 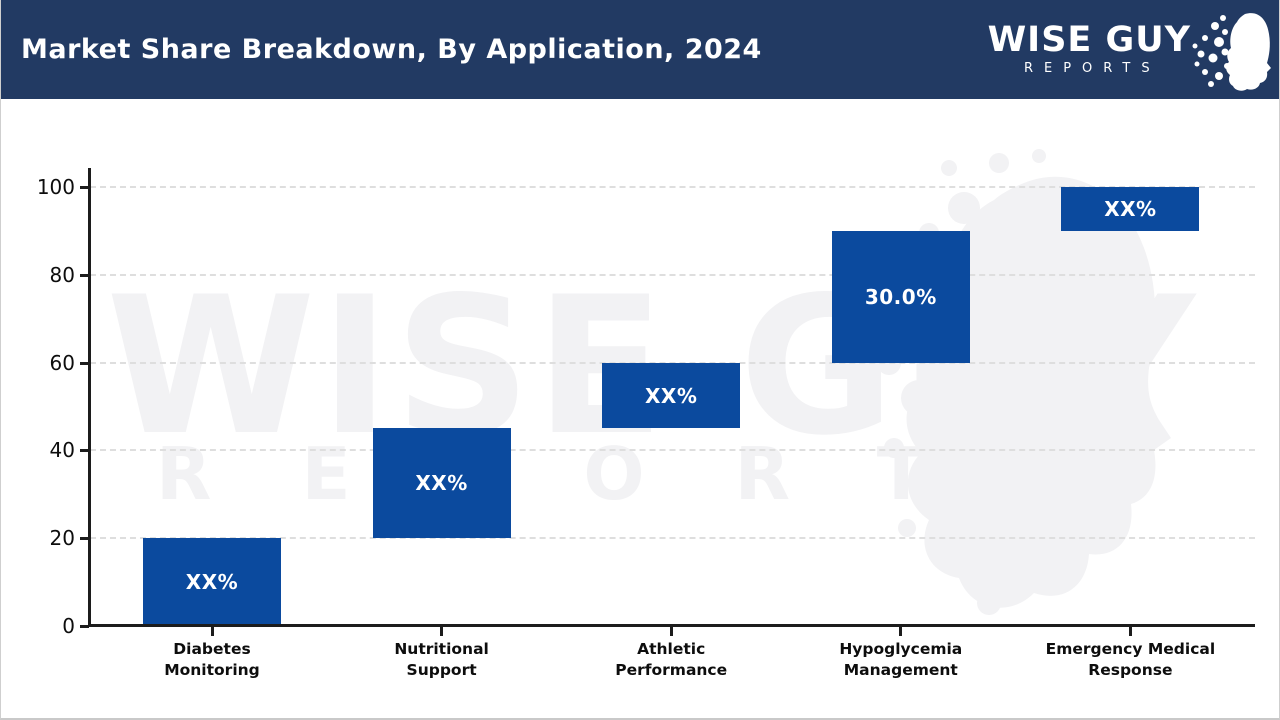 What do you see at coordinates (1024, 382) in the screenshot?
I see `watermark-face-icon` at bounding box center [1024, 382].